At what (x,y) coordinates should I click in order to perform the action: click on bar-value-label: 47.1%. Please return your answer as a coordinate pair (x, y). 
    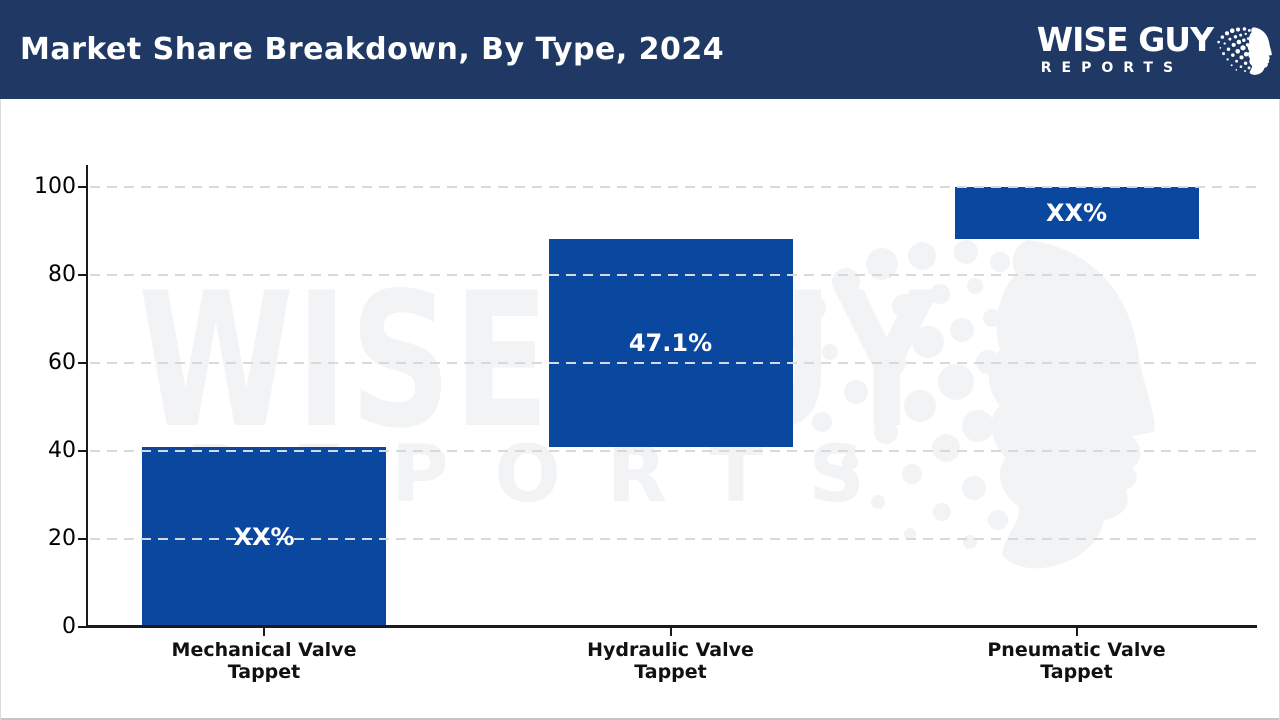
    Looking at the image, I should click on (670, 342).